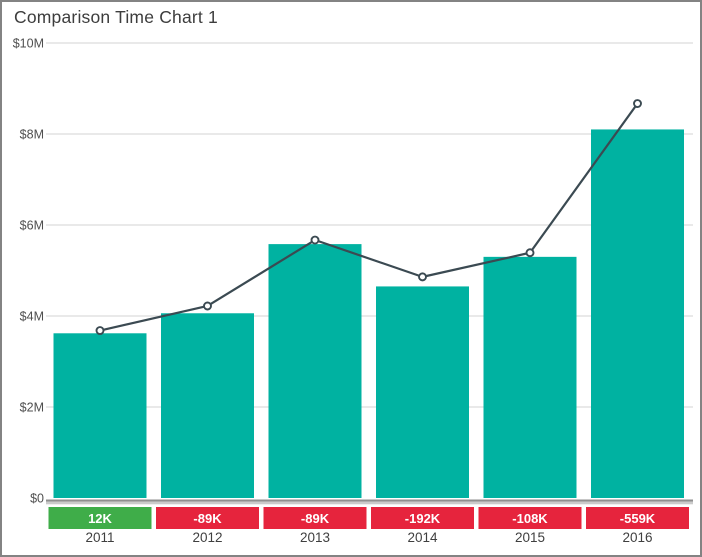  I want to click on year-label: 2016, so click(637, 537).